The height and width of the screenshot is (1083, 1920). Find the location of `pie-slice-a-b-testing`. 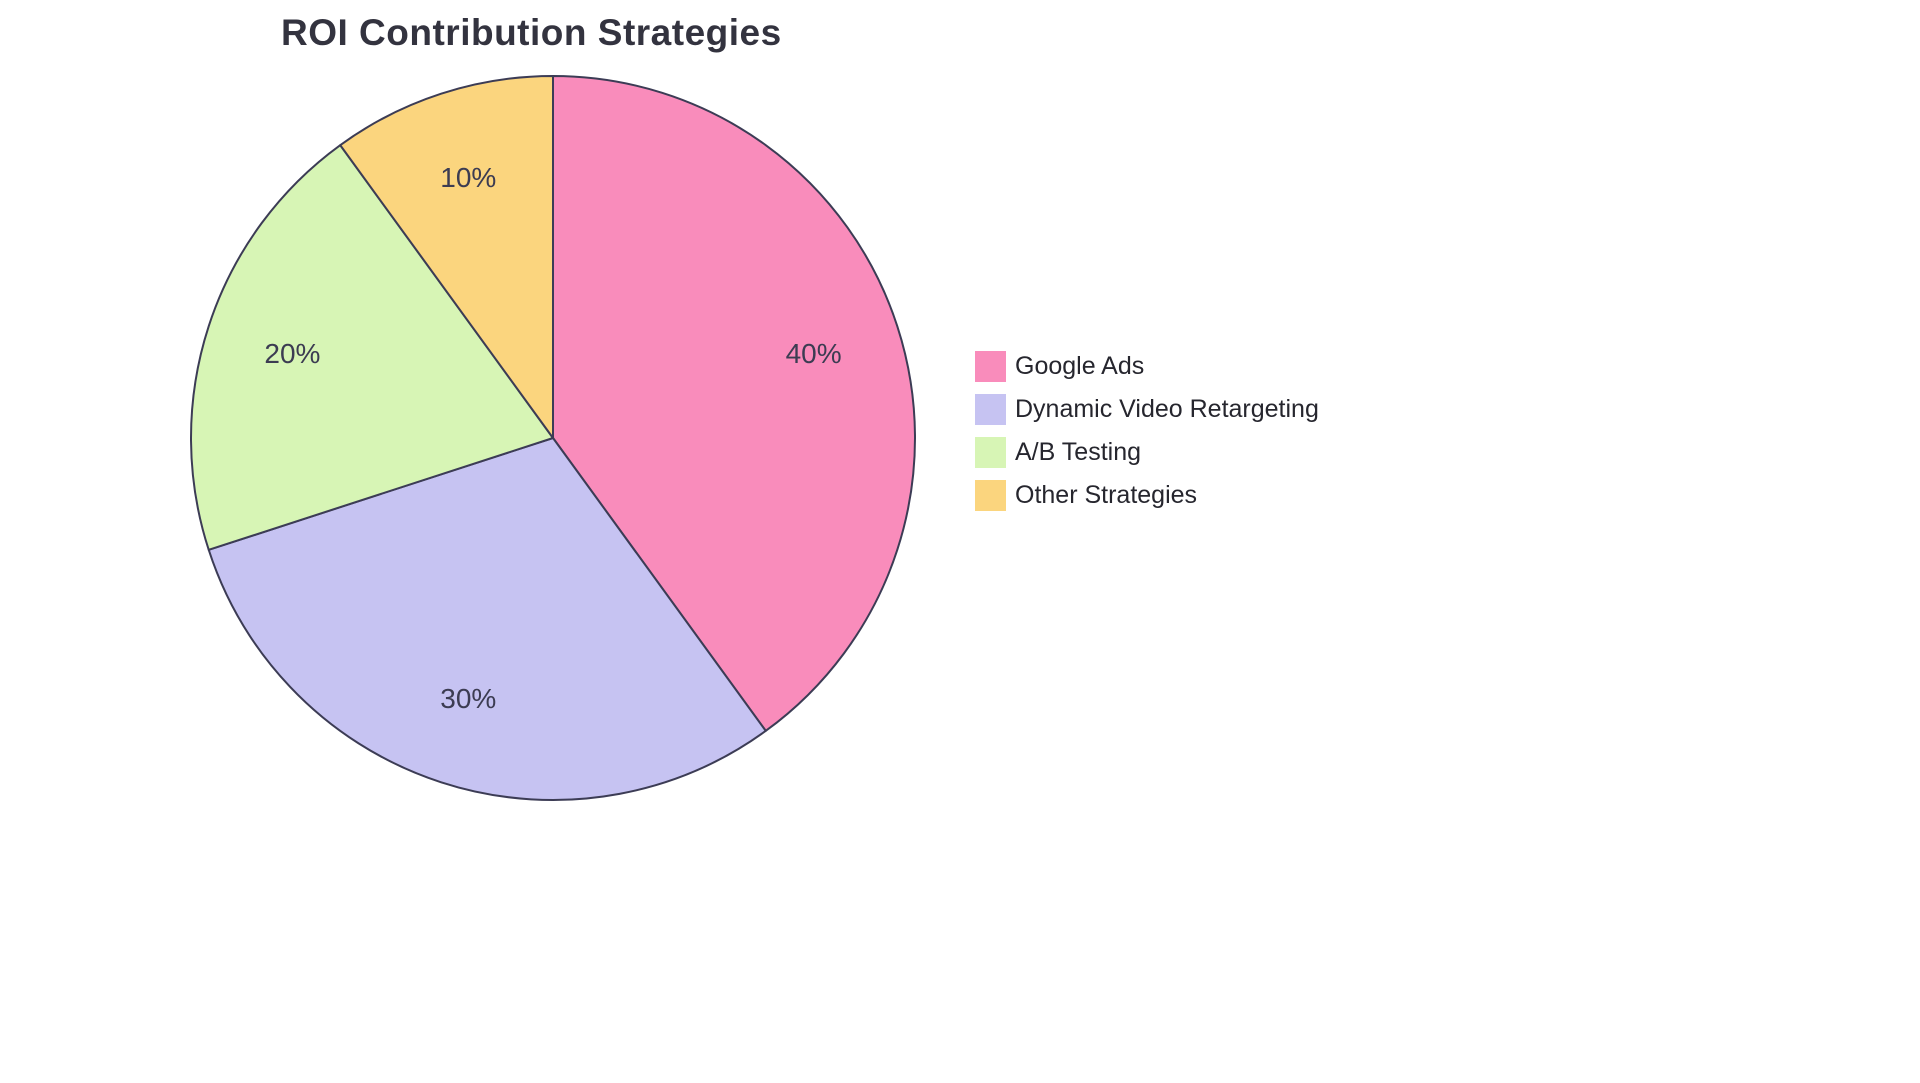

pie-slice-a-b-testing is located at coordinates (372, 347).